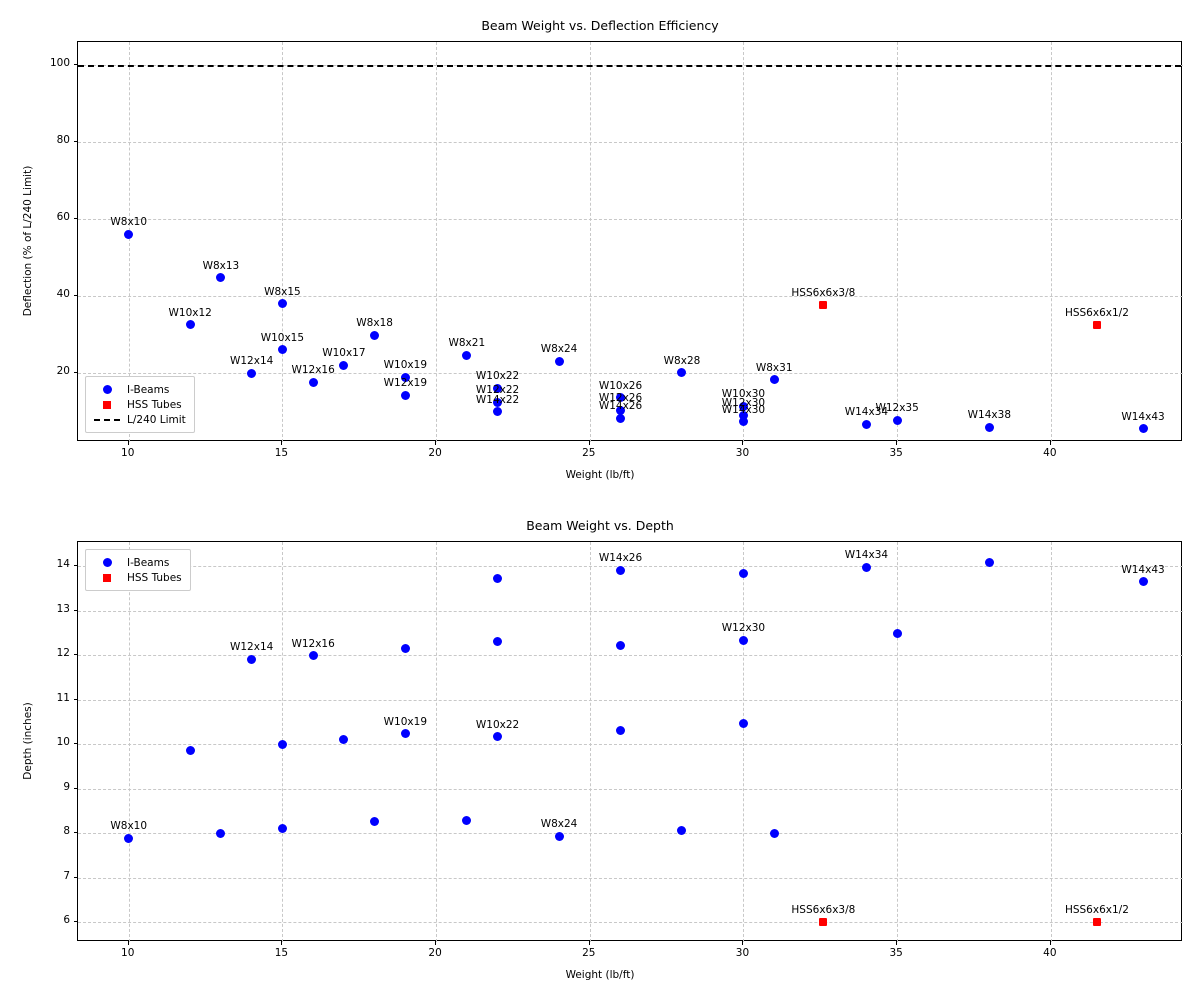 The width and height of the screenshot is (1200, 1000). I want to click on y-tick-label: 40, so click(63, 293).